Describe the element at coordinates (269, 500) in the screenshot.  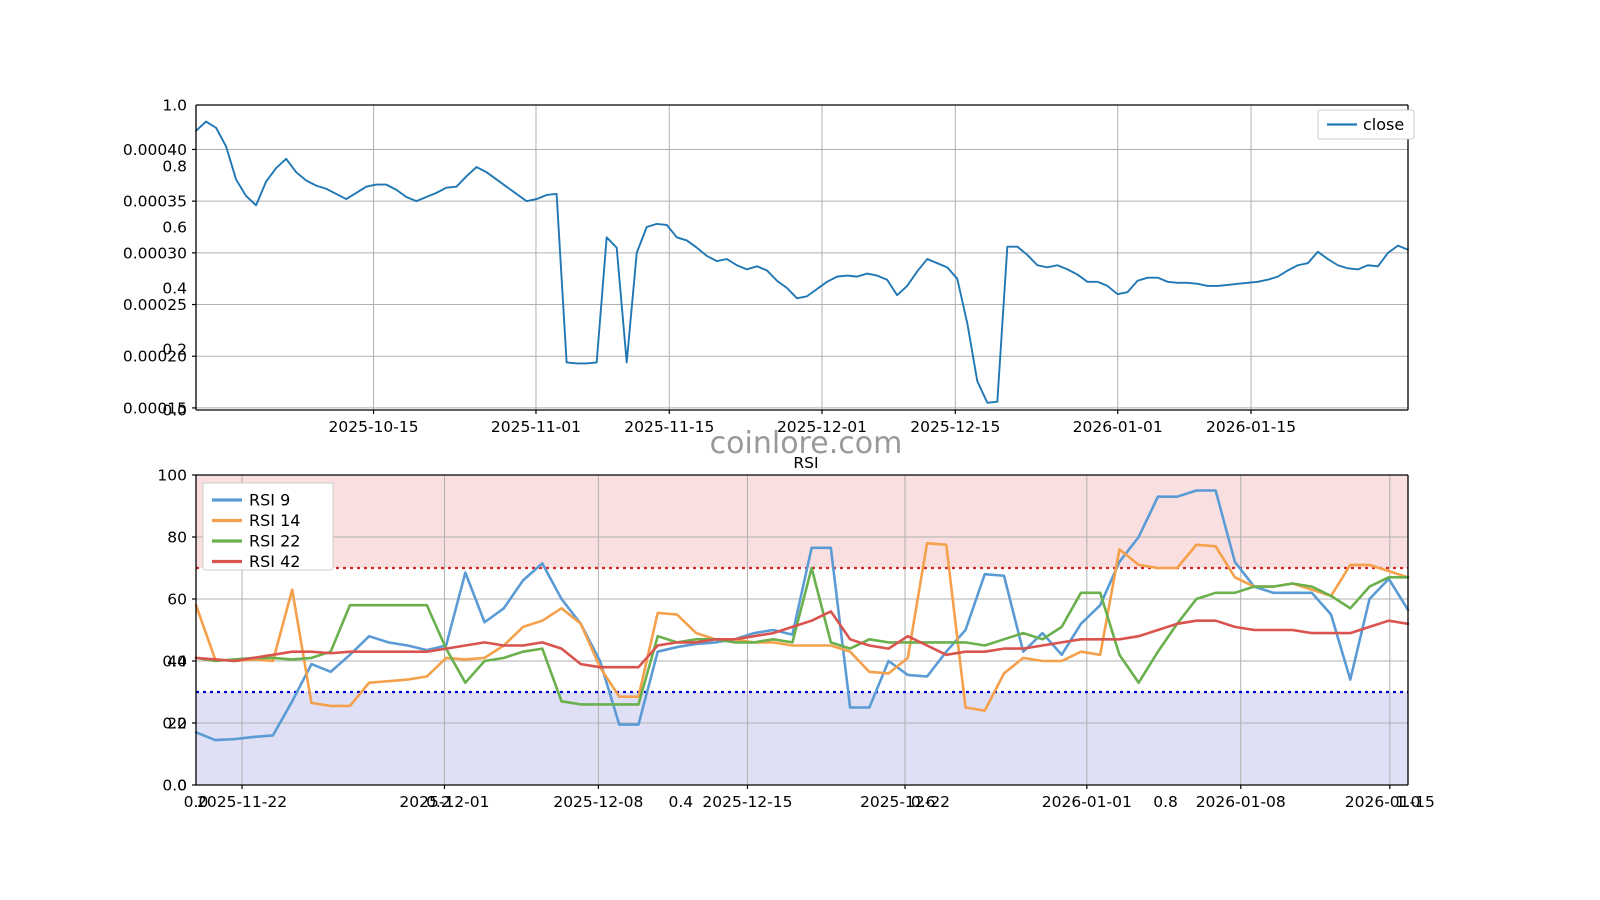
I see `rsi-legend-label-rsi-9: RSI 9` at that location.